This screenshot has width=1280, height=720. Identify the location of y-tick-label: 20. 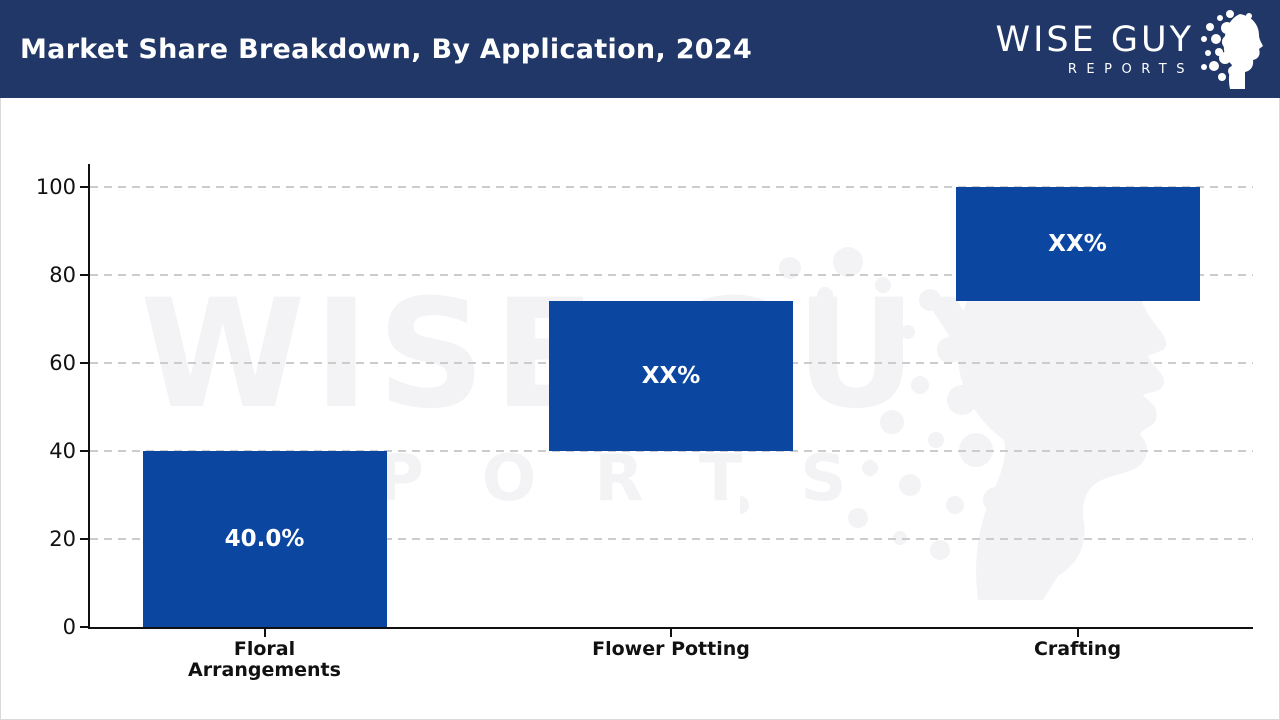
(62, 539).